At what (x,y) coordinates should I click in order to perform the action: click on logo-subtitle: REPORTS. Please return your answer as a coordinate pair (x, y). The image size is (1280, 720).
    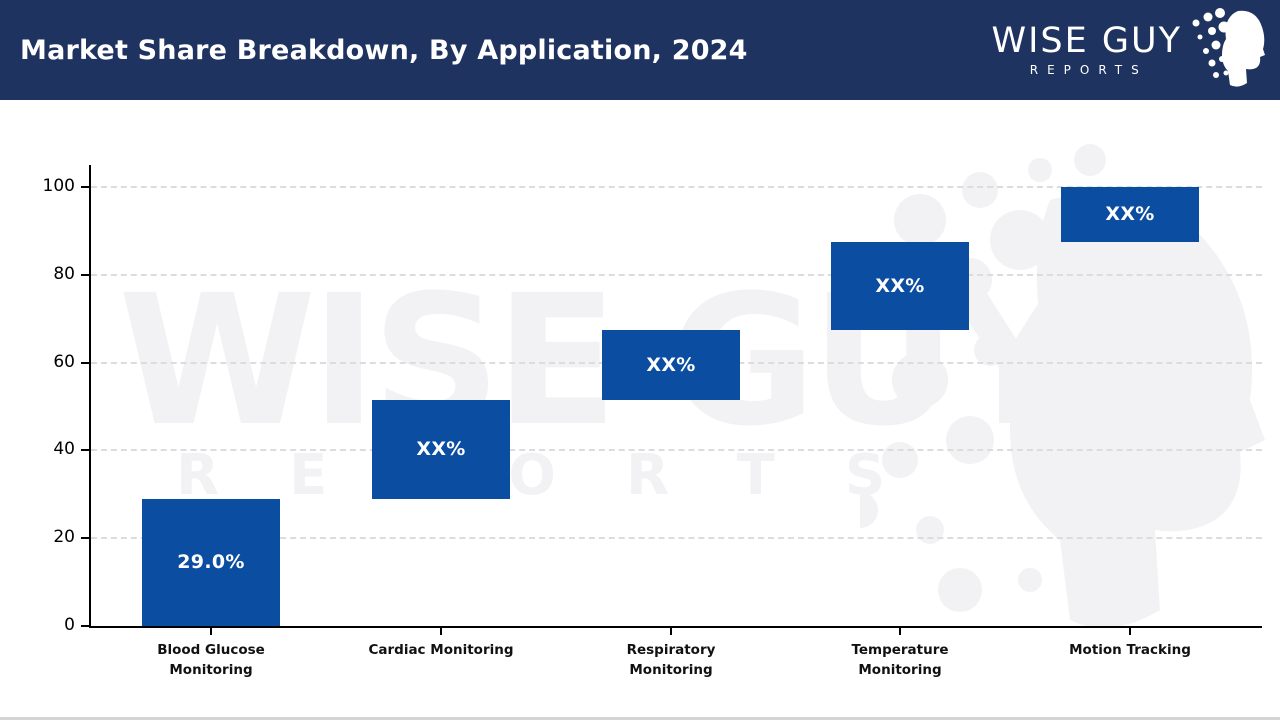
    Looking at the image, I should click on (1088, 69).